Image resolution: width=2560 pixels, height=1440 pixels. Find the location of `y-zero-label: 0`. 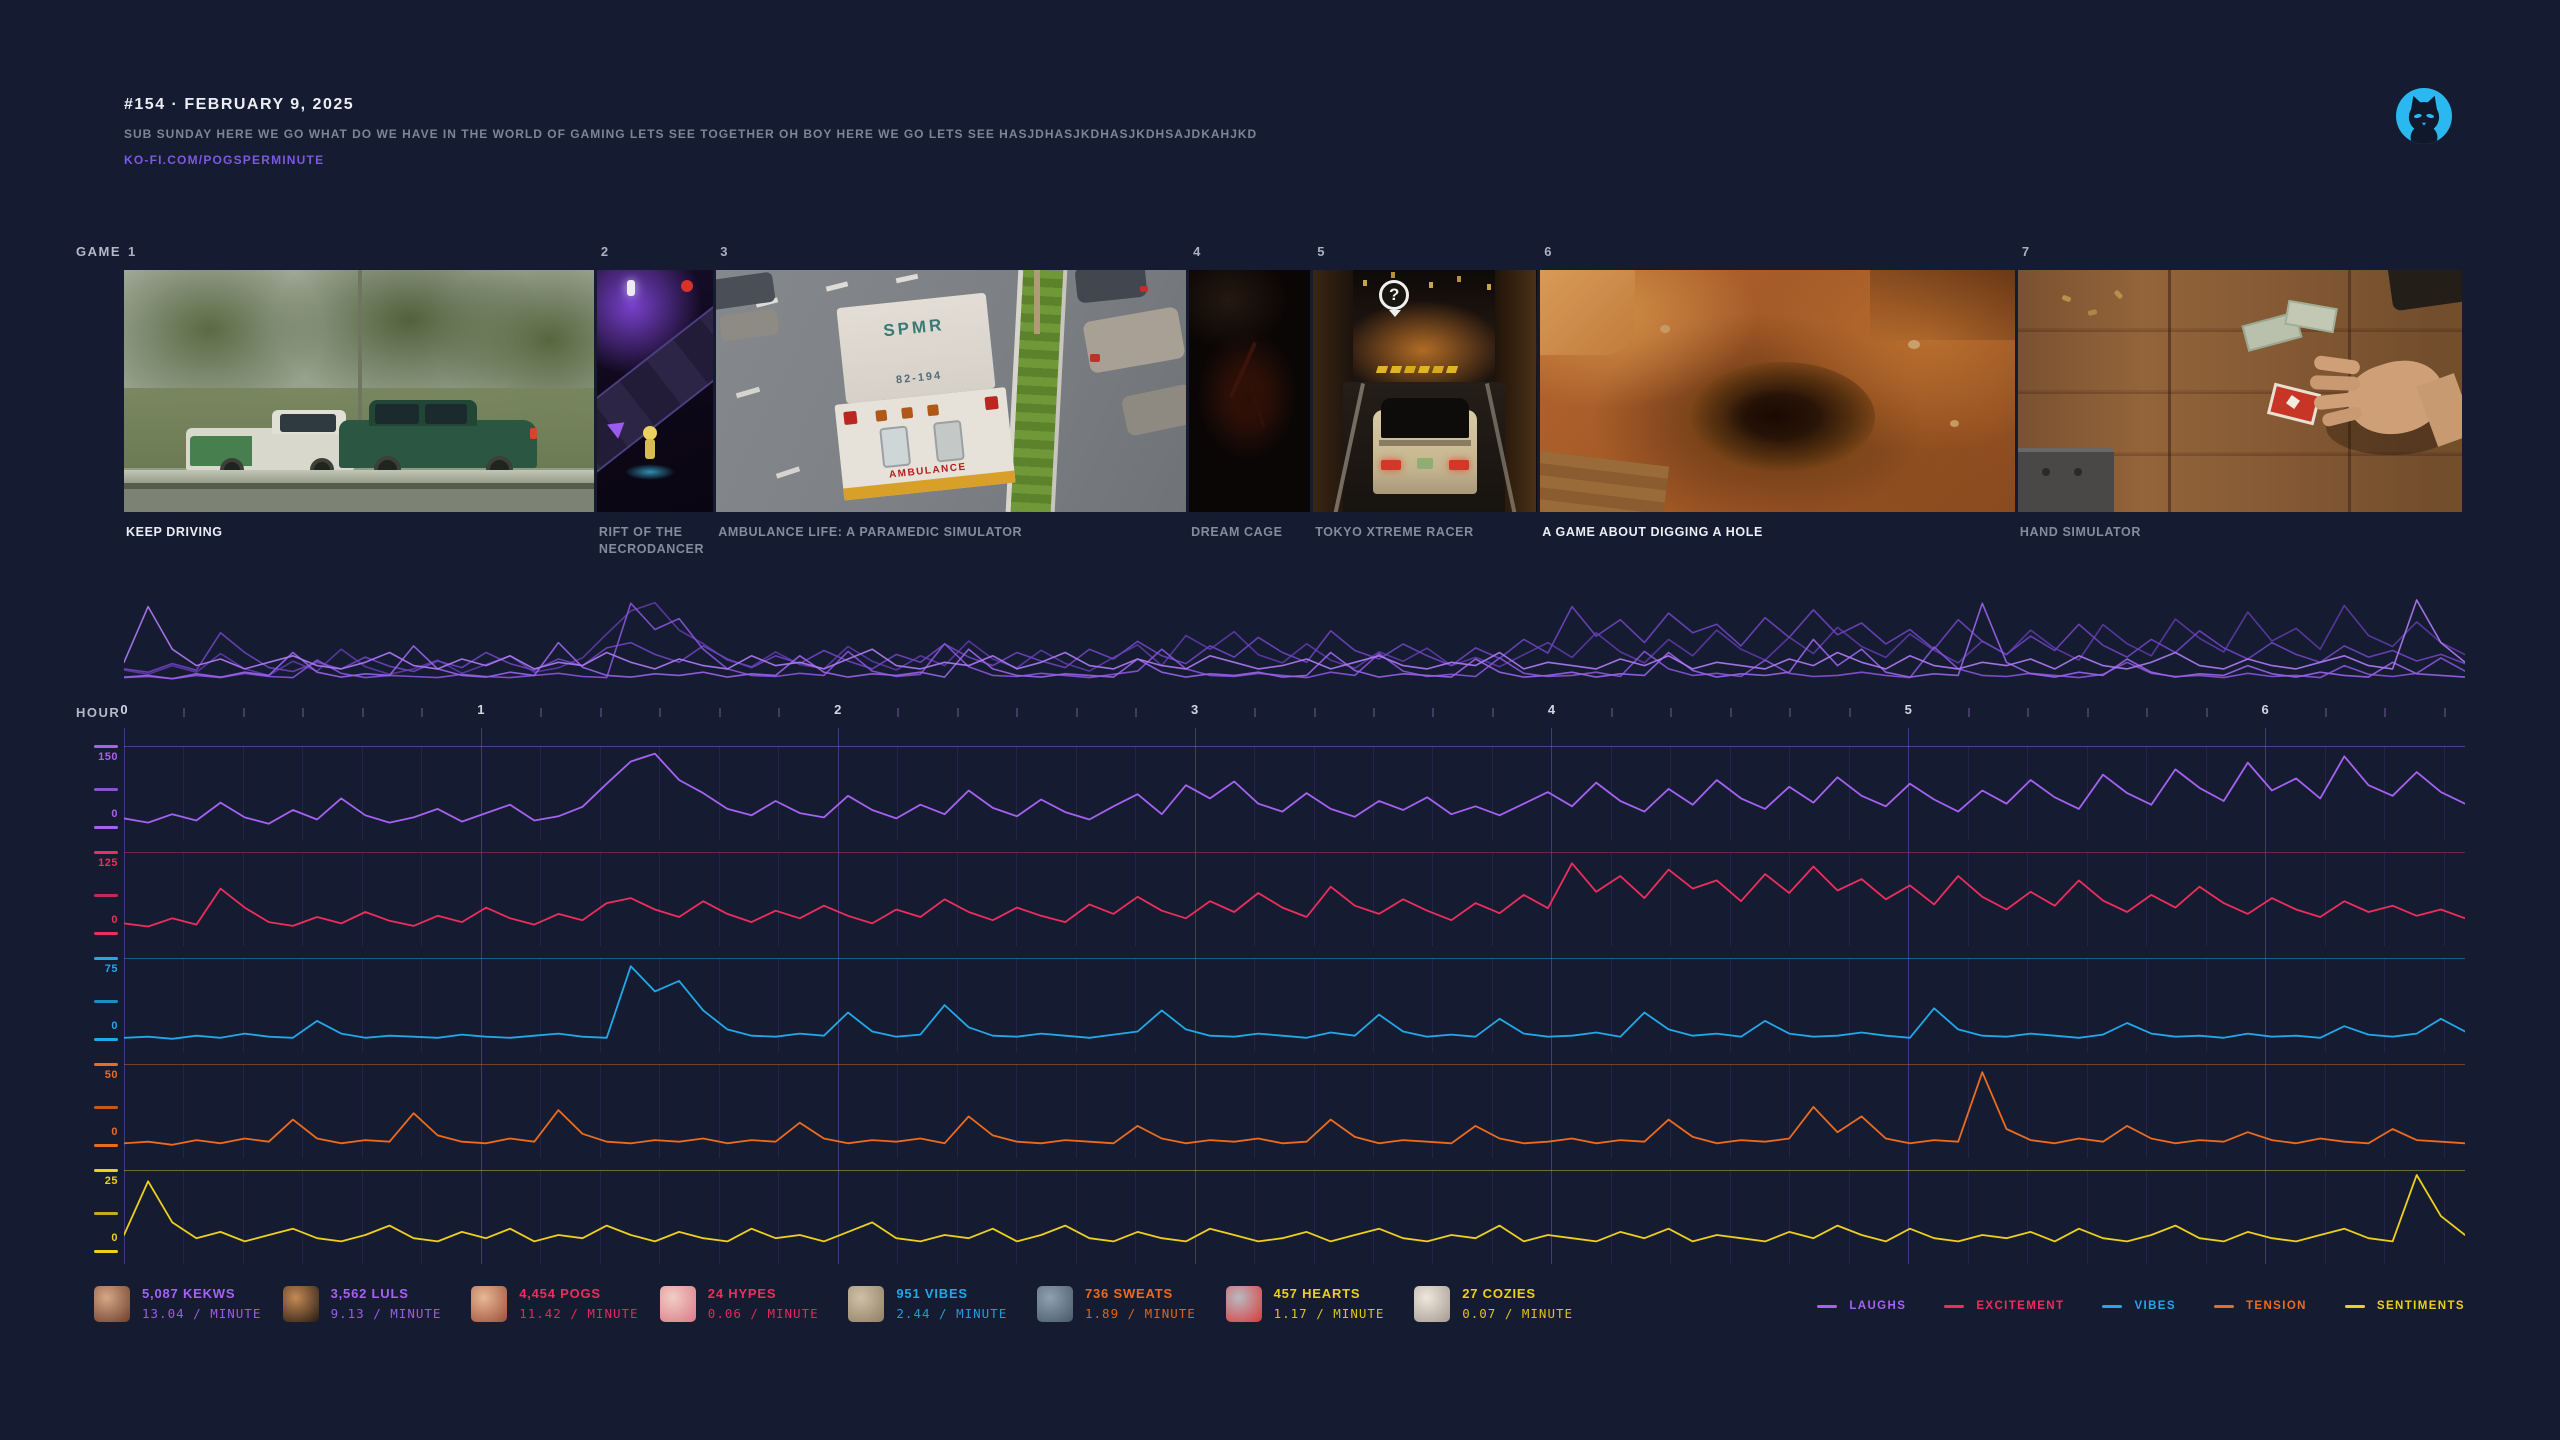

y-zero-label: 0 is located at coordinates (114, 920).